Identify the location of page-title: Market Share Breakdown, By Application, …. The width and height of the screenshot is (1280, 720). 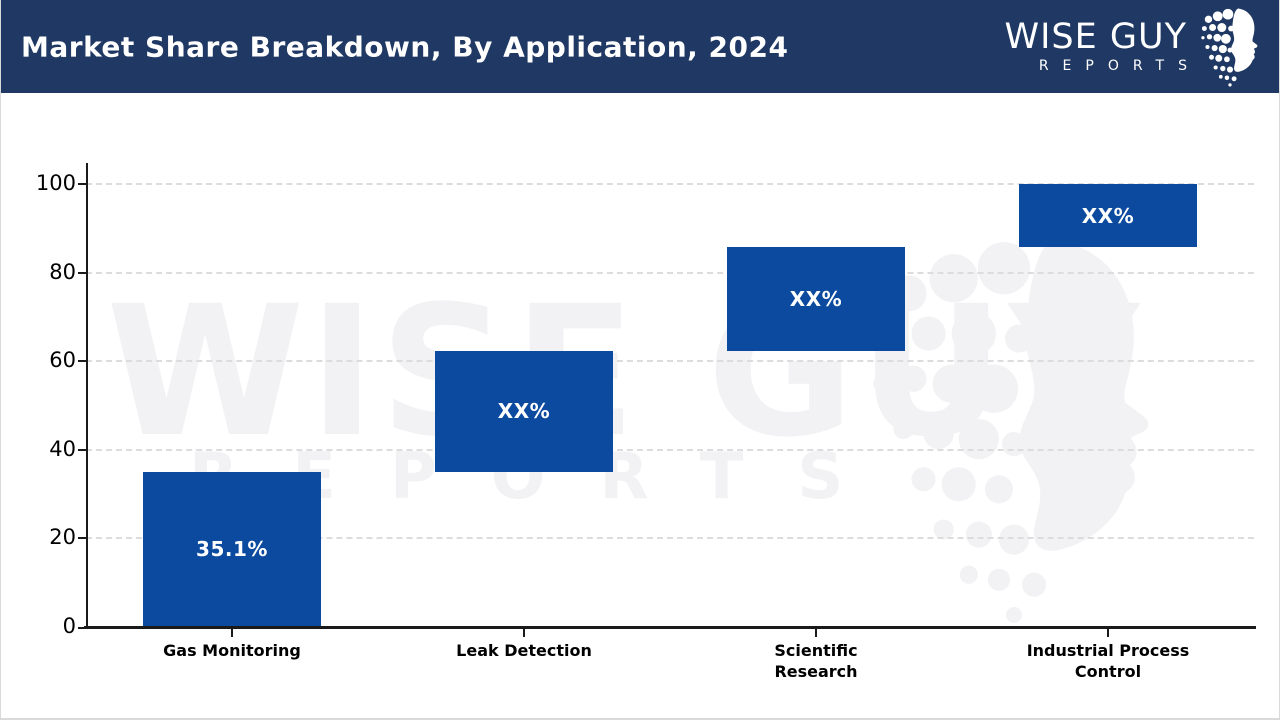
(405, 46).